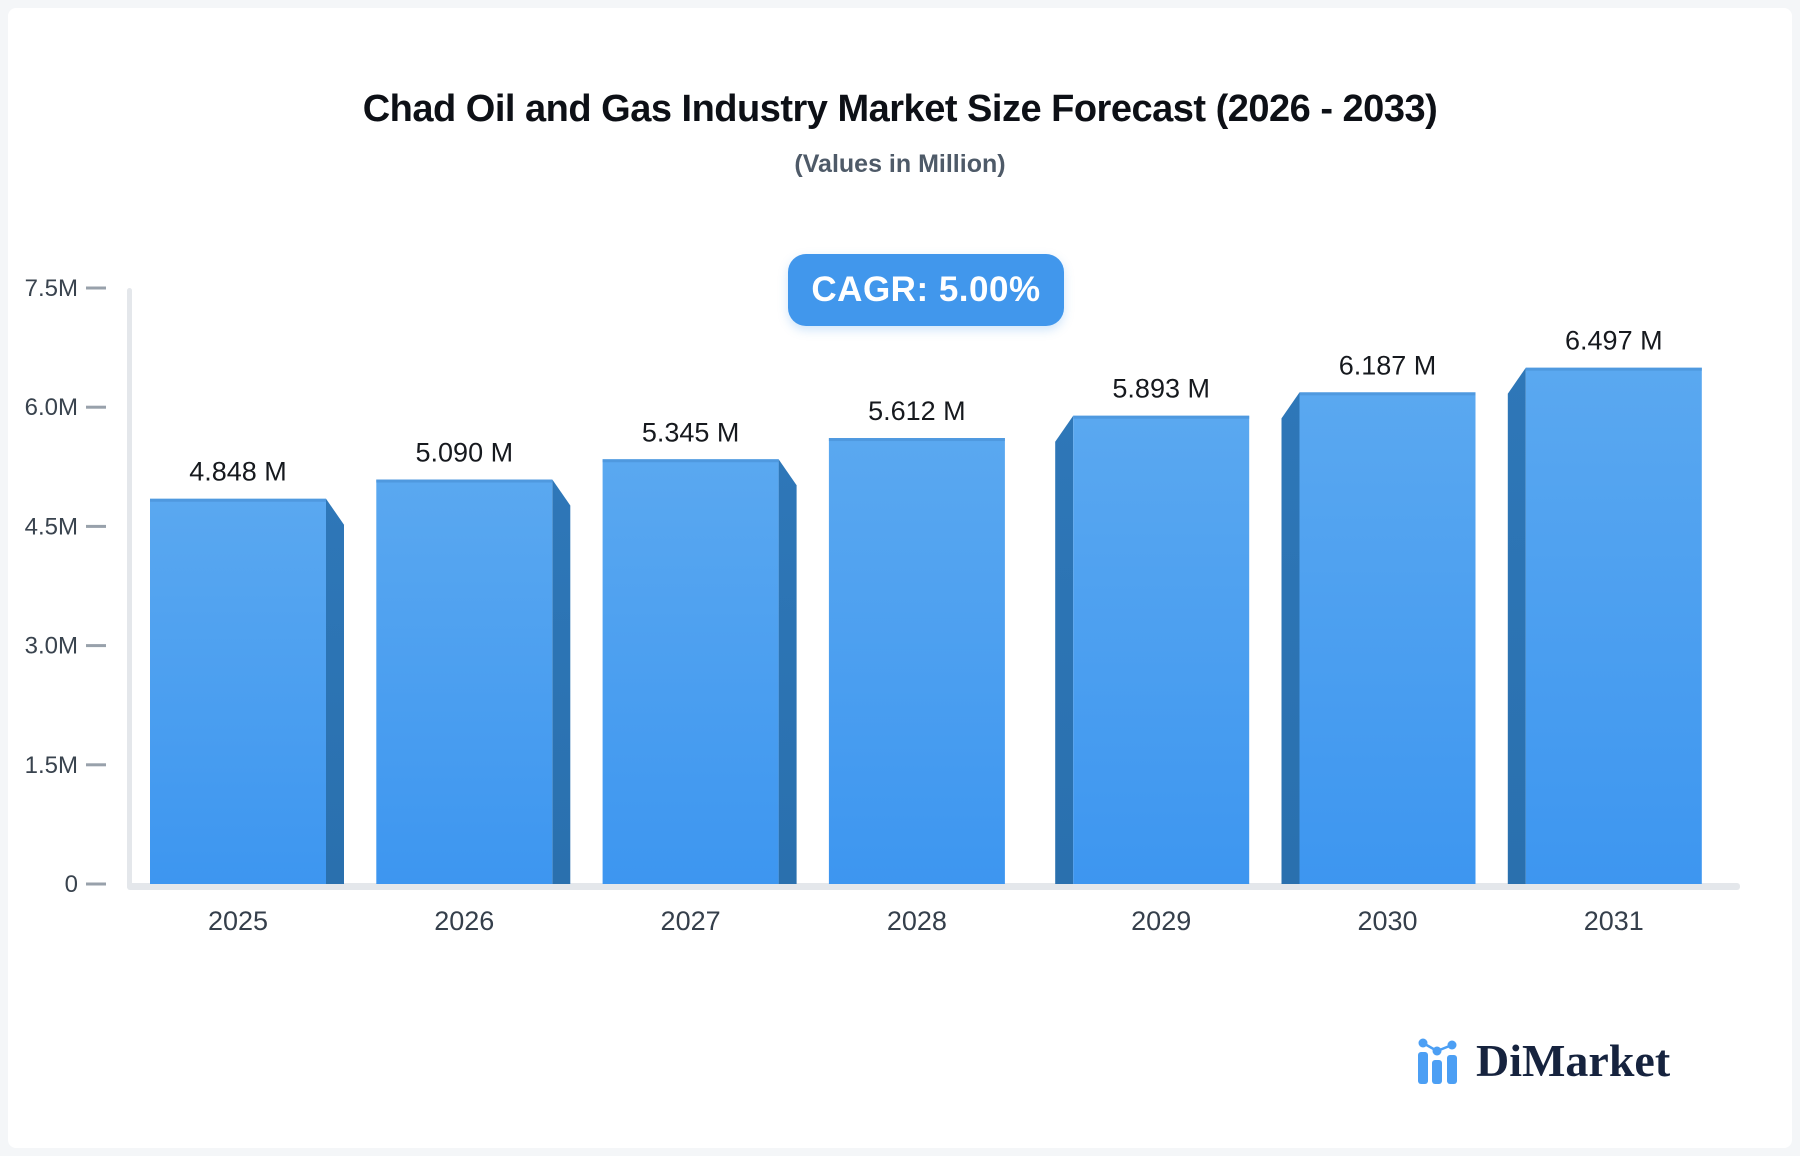 This screenshot has width=1800, height=1156. I want to click on cagr-badge-label: CAGR: 5.00%, so click(926, 289).